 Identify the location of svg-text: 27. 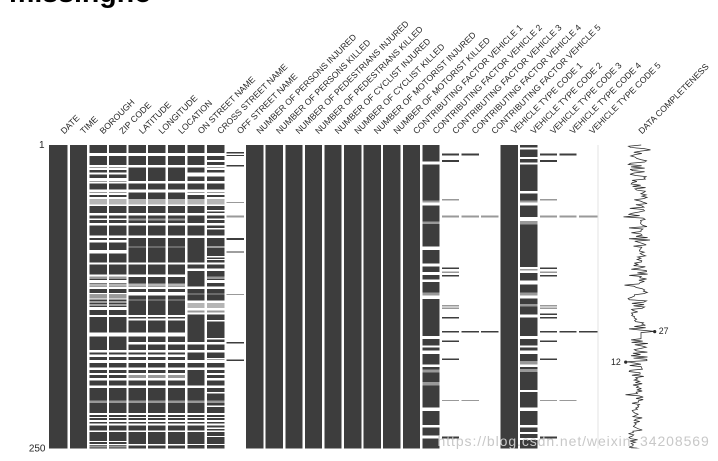
(664, 331).